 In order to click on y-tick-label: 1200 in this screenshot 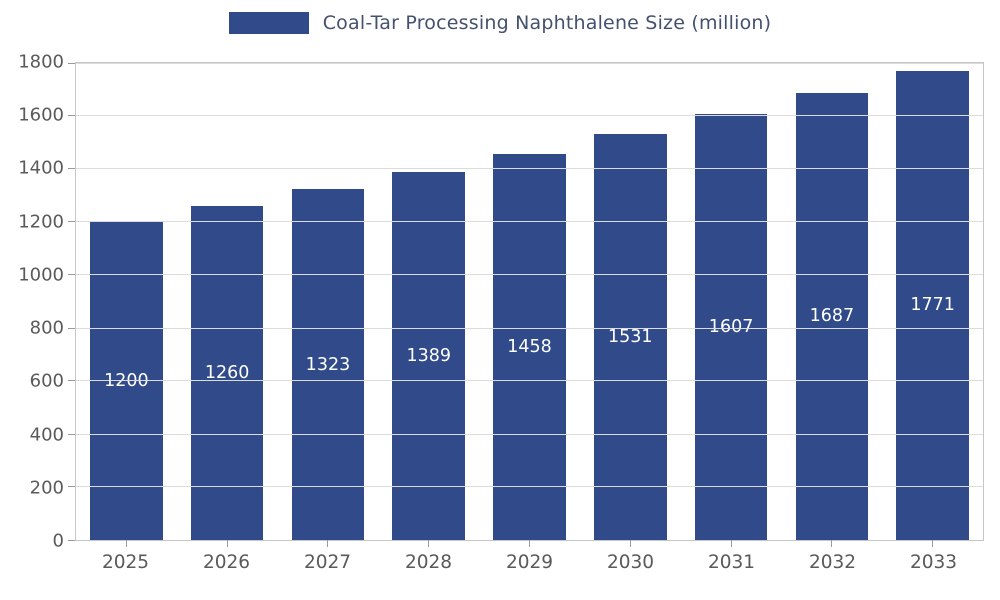, I will do `click(41, 222)`.